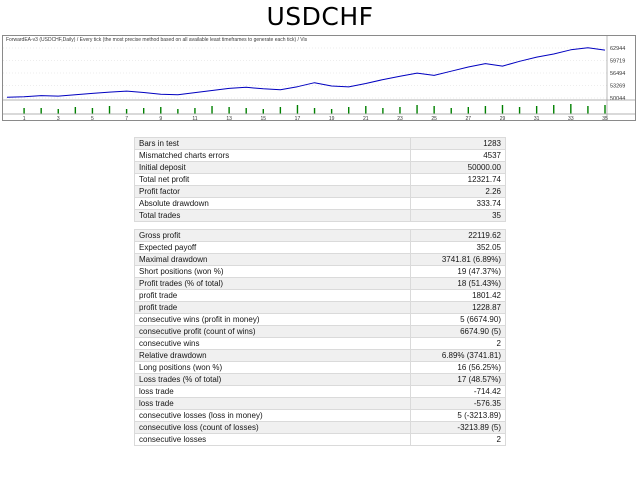 The height and width of the screenshot is (482, 640). What do you see at coordinates (458, 355) in the screenshot?
I see `stat-value: 6.89% (3741.81)` at bounding box center [458, 355].